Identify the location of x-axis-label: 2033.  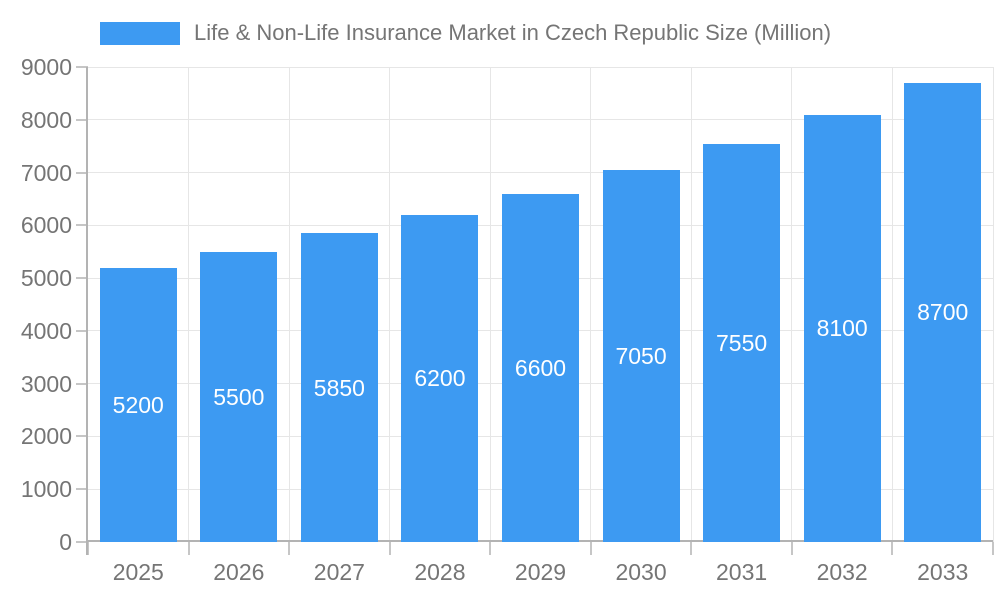
(943, 572).